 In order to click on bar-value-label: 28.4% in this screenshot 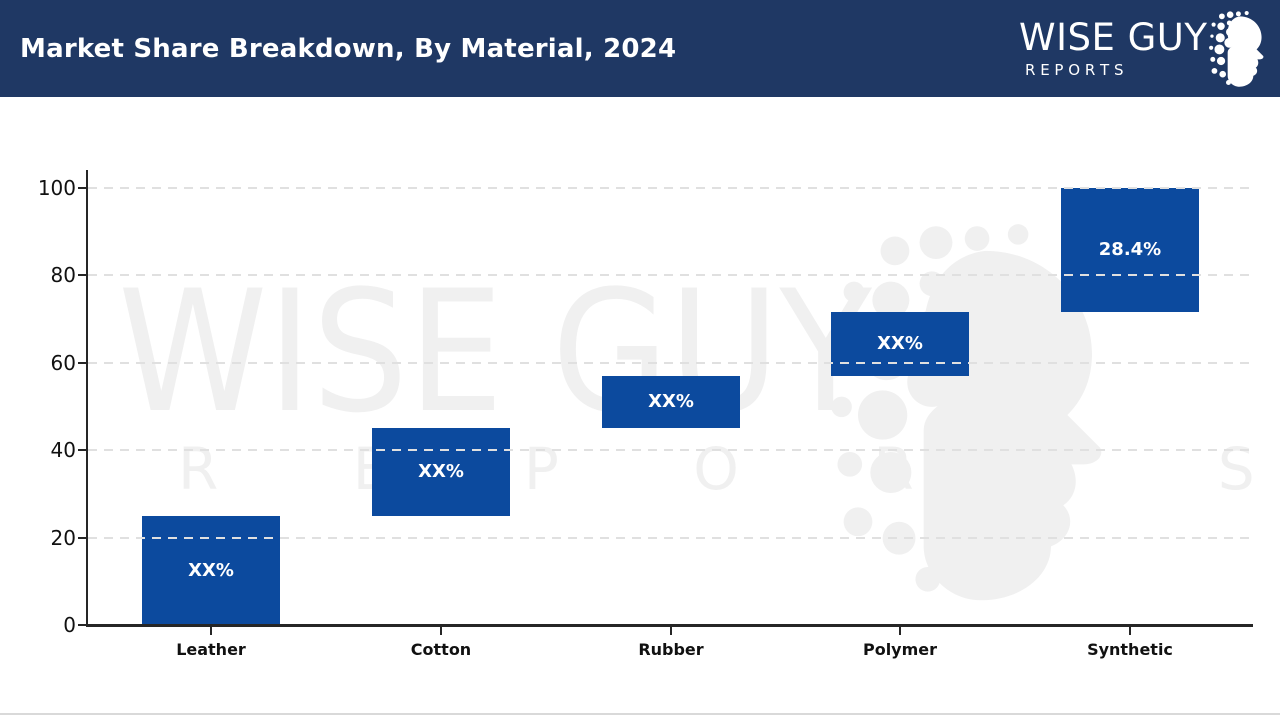, I will do `click(1130, 250)`.